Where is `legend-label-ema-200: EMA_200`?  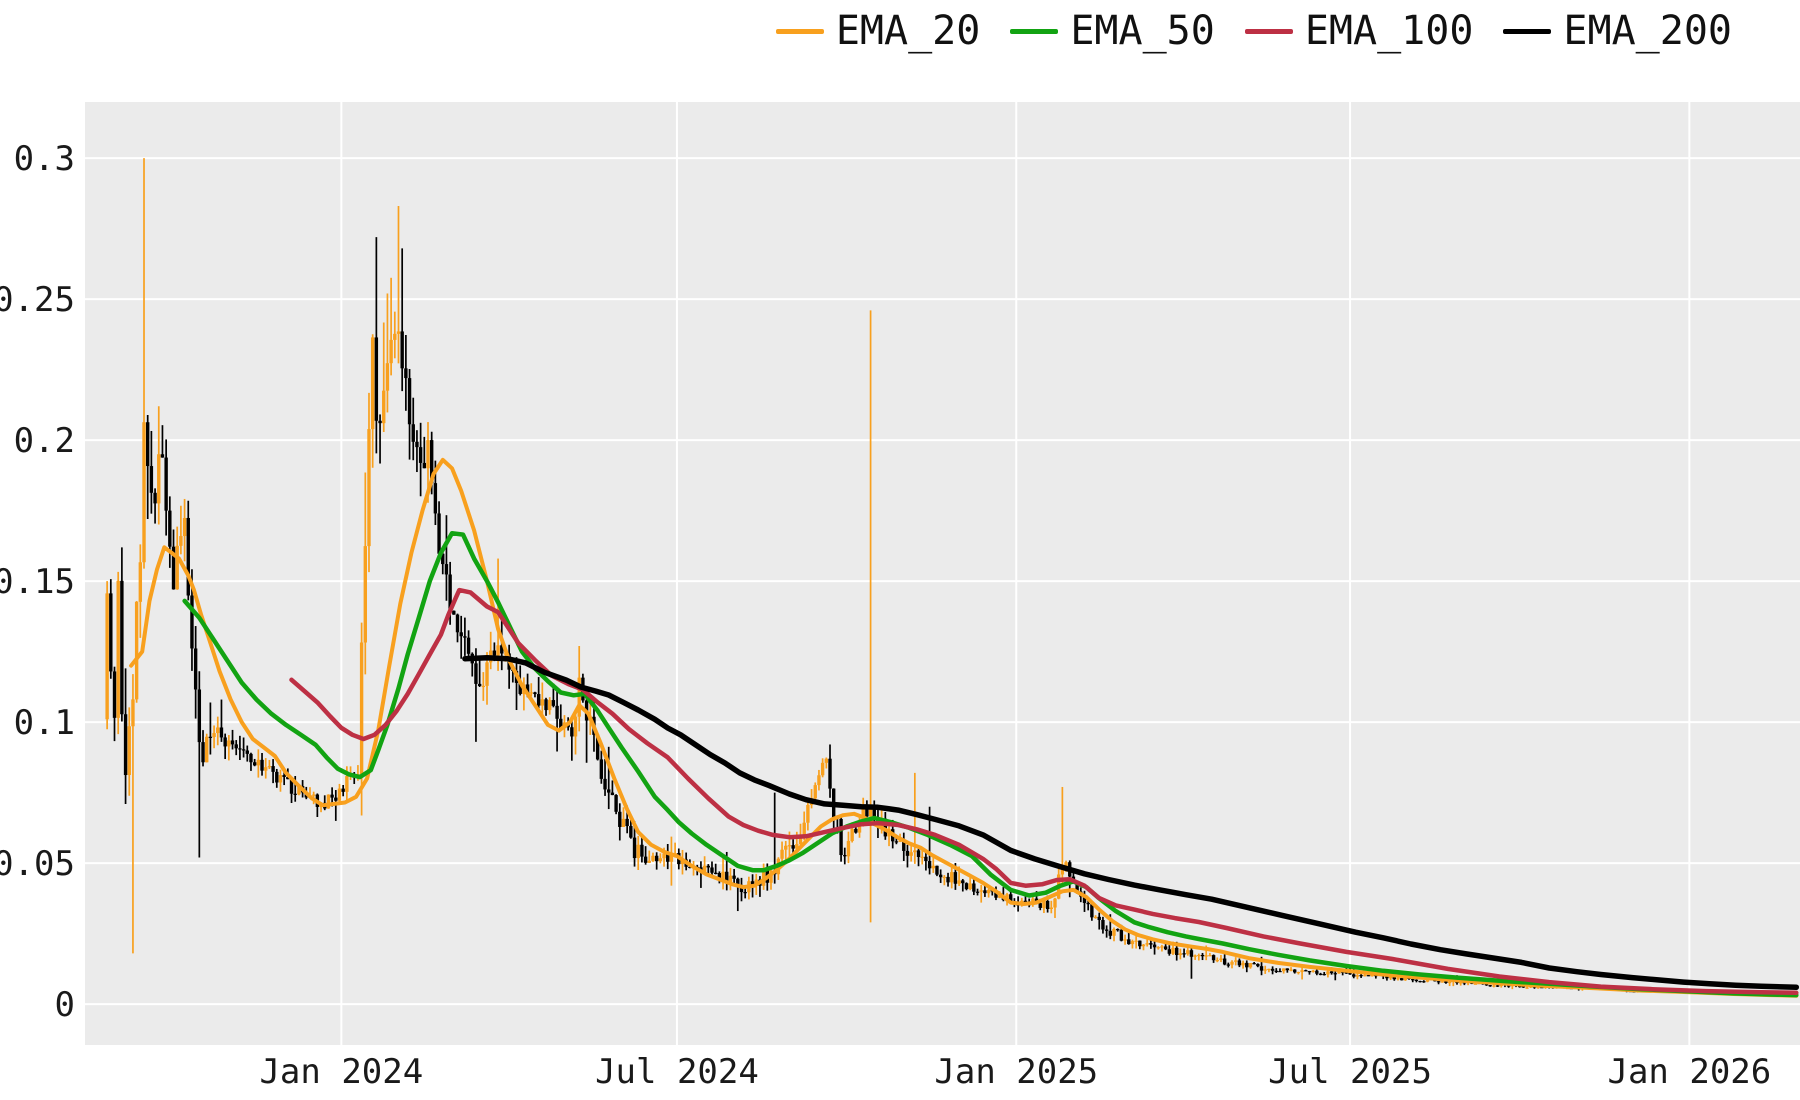 legend-label-ema-200: EMA_200 is located at coordinates (1647, 31).